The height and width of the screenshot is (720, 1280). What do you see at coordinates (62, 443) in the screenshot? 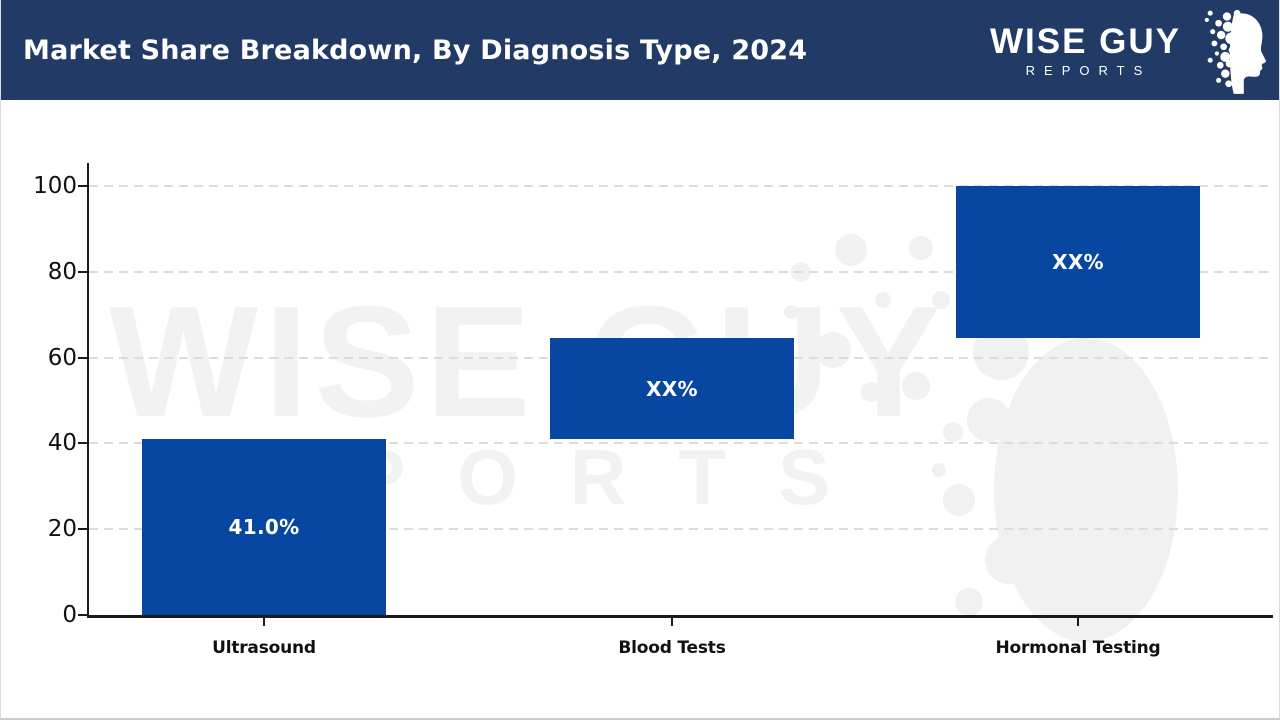
I see `y-tick-label: 40` at bounding box center [62, 443].